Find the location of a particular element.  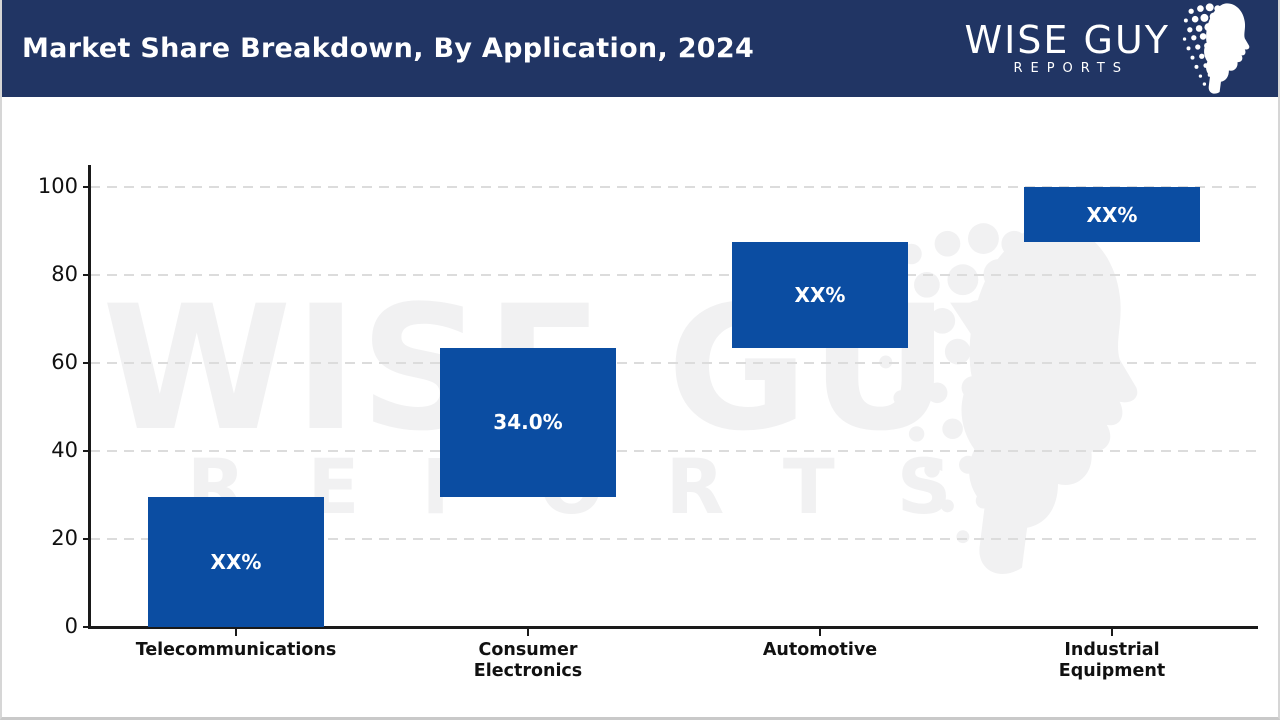

y-tick-label: 60 is located at coordinates (64, 362).